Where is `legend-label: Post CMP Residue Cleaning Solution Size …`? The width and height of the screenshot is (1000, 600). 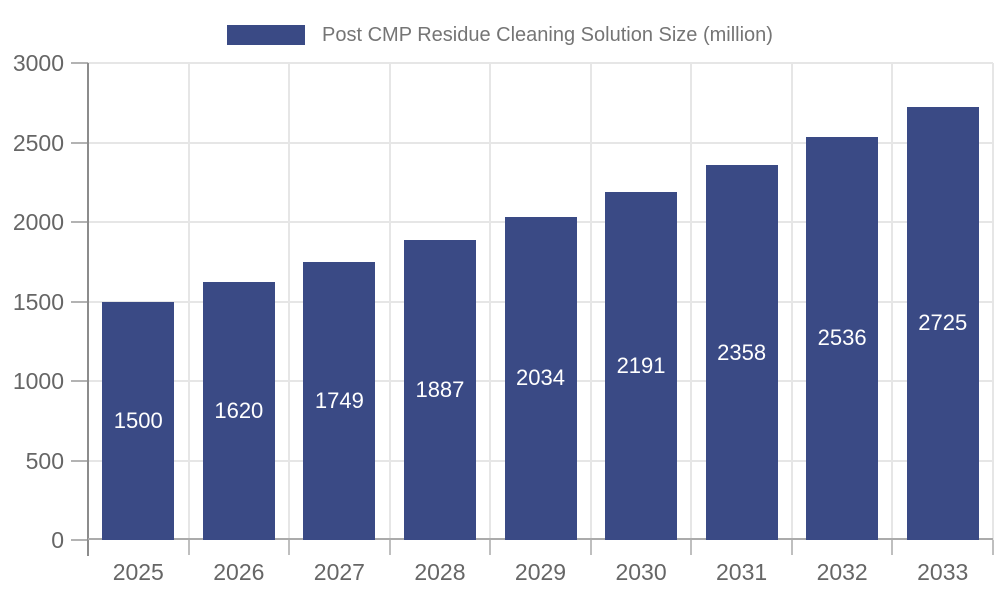
legend-label: Post CMP Residue Cleaning Solution Size … is located at coordinates (547, 34).